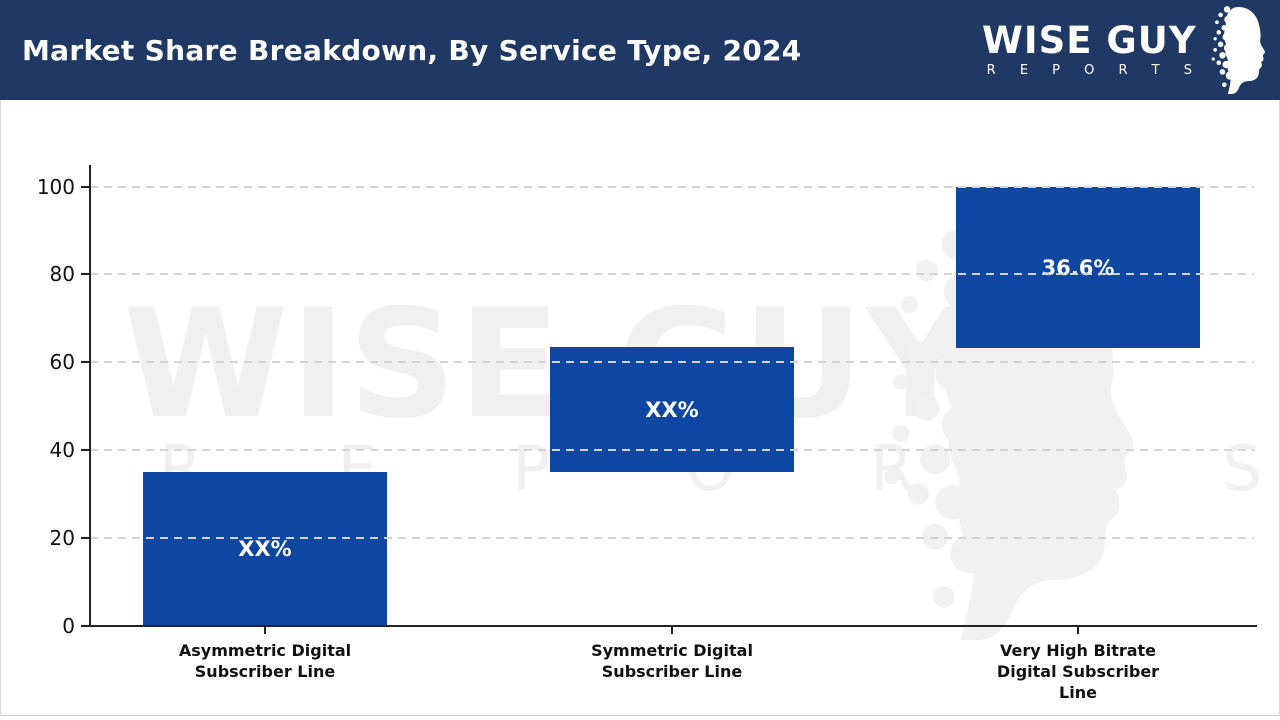 This screenshot has width=1280, height=720. What do you see at coordinates (62, 538) in the screenshot?
I see `y-tick-label: 20` at bounding box center [62, 538].